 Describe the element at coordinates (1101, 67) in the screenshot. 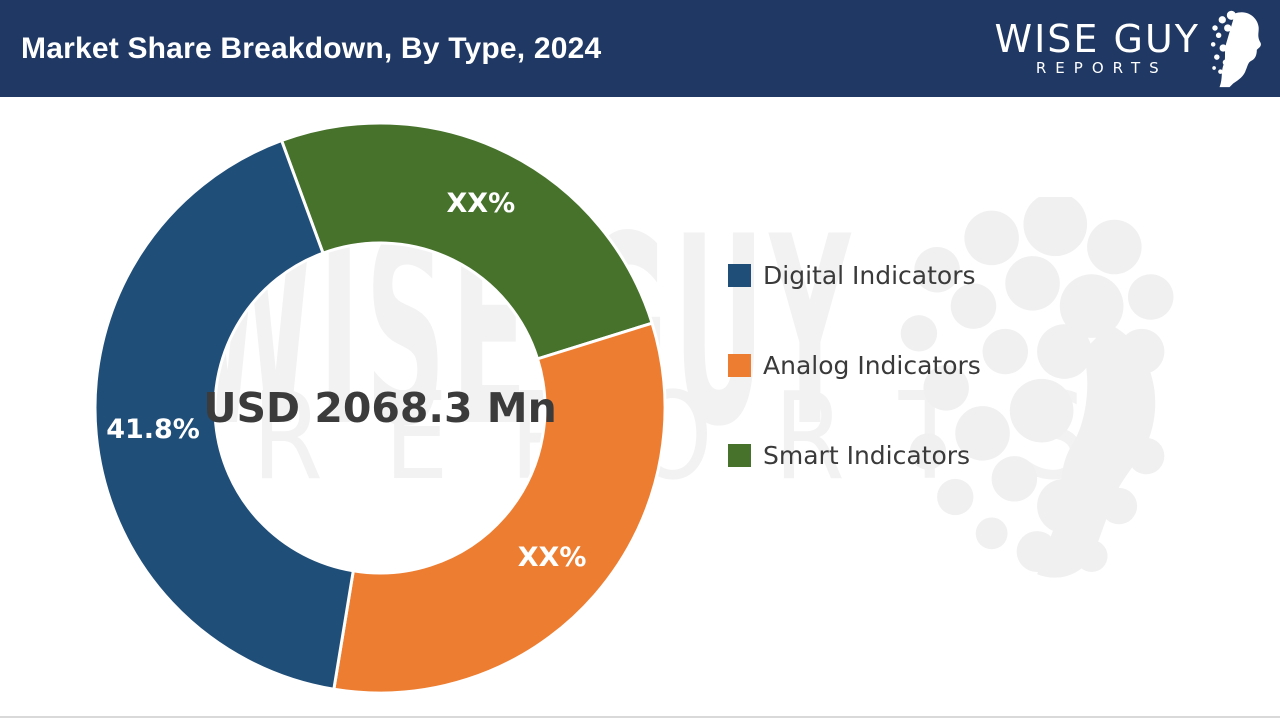

I see `brand-subname: REPORTS` at that location.